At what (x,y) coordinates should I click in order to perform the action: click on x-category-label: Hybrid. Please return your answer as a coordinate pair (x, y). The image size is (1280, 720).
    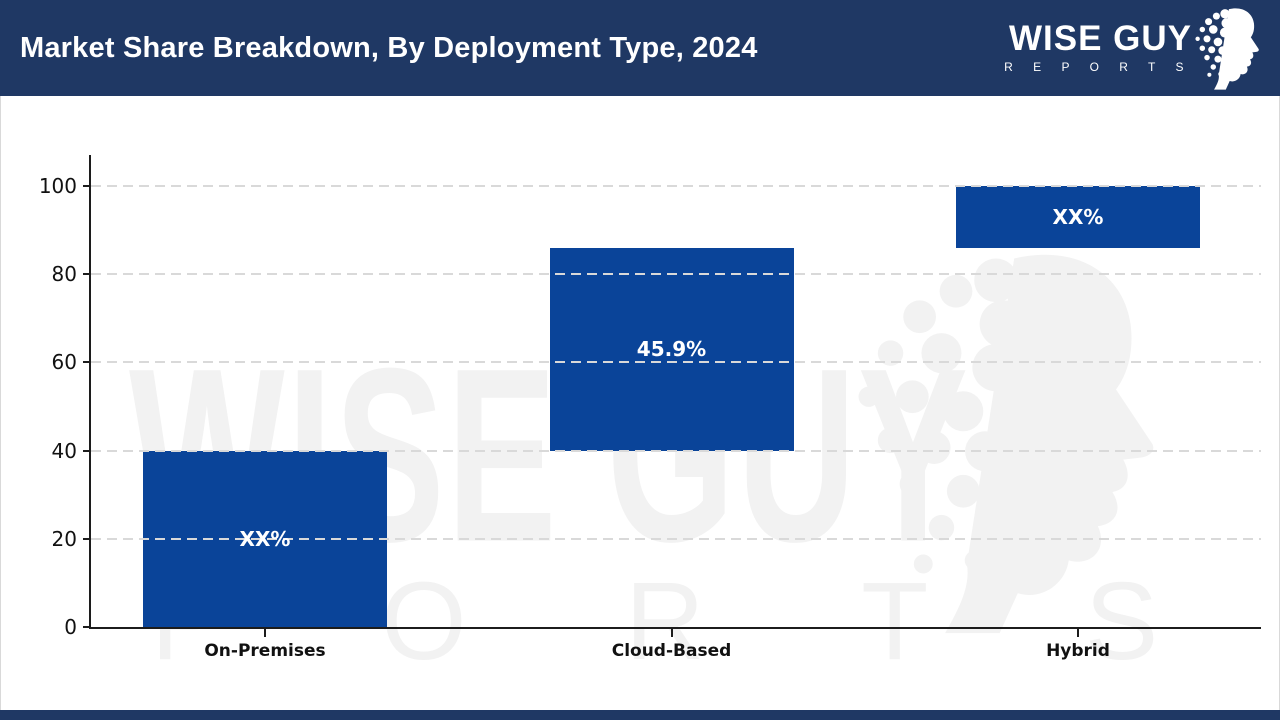
    Looking at the image, I should click on (1078, 651).